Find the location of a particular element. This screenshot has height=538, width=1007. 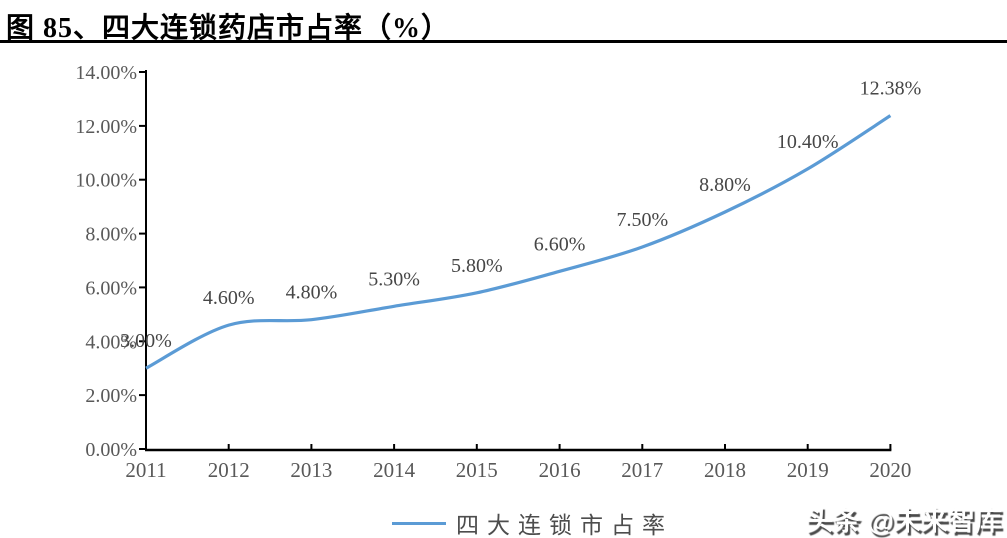

y-axis-tick-label: 12.00% is located at coordinates (106, 127).